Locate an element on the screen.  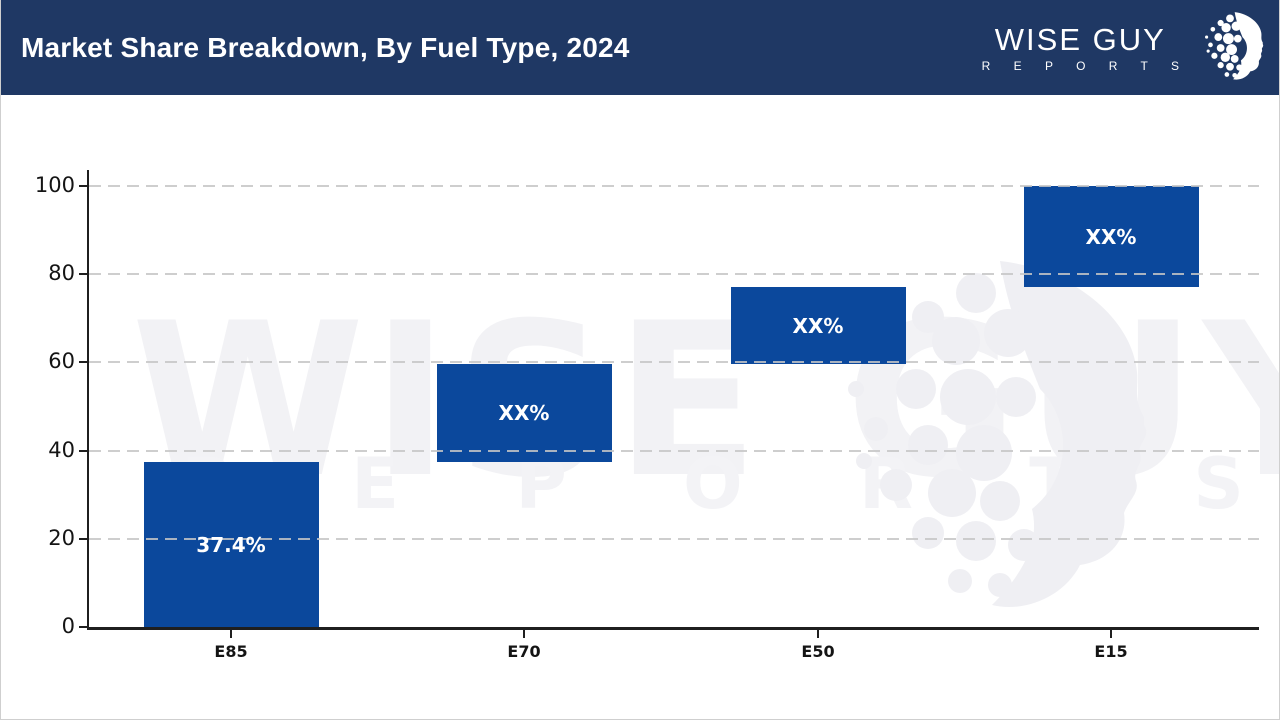
y-axis-line is located at coordinates (88, 400).